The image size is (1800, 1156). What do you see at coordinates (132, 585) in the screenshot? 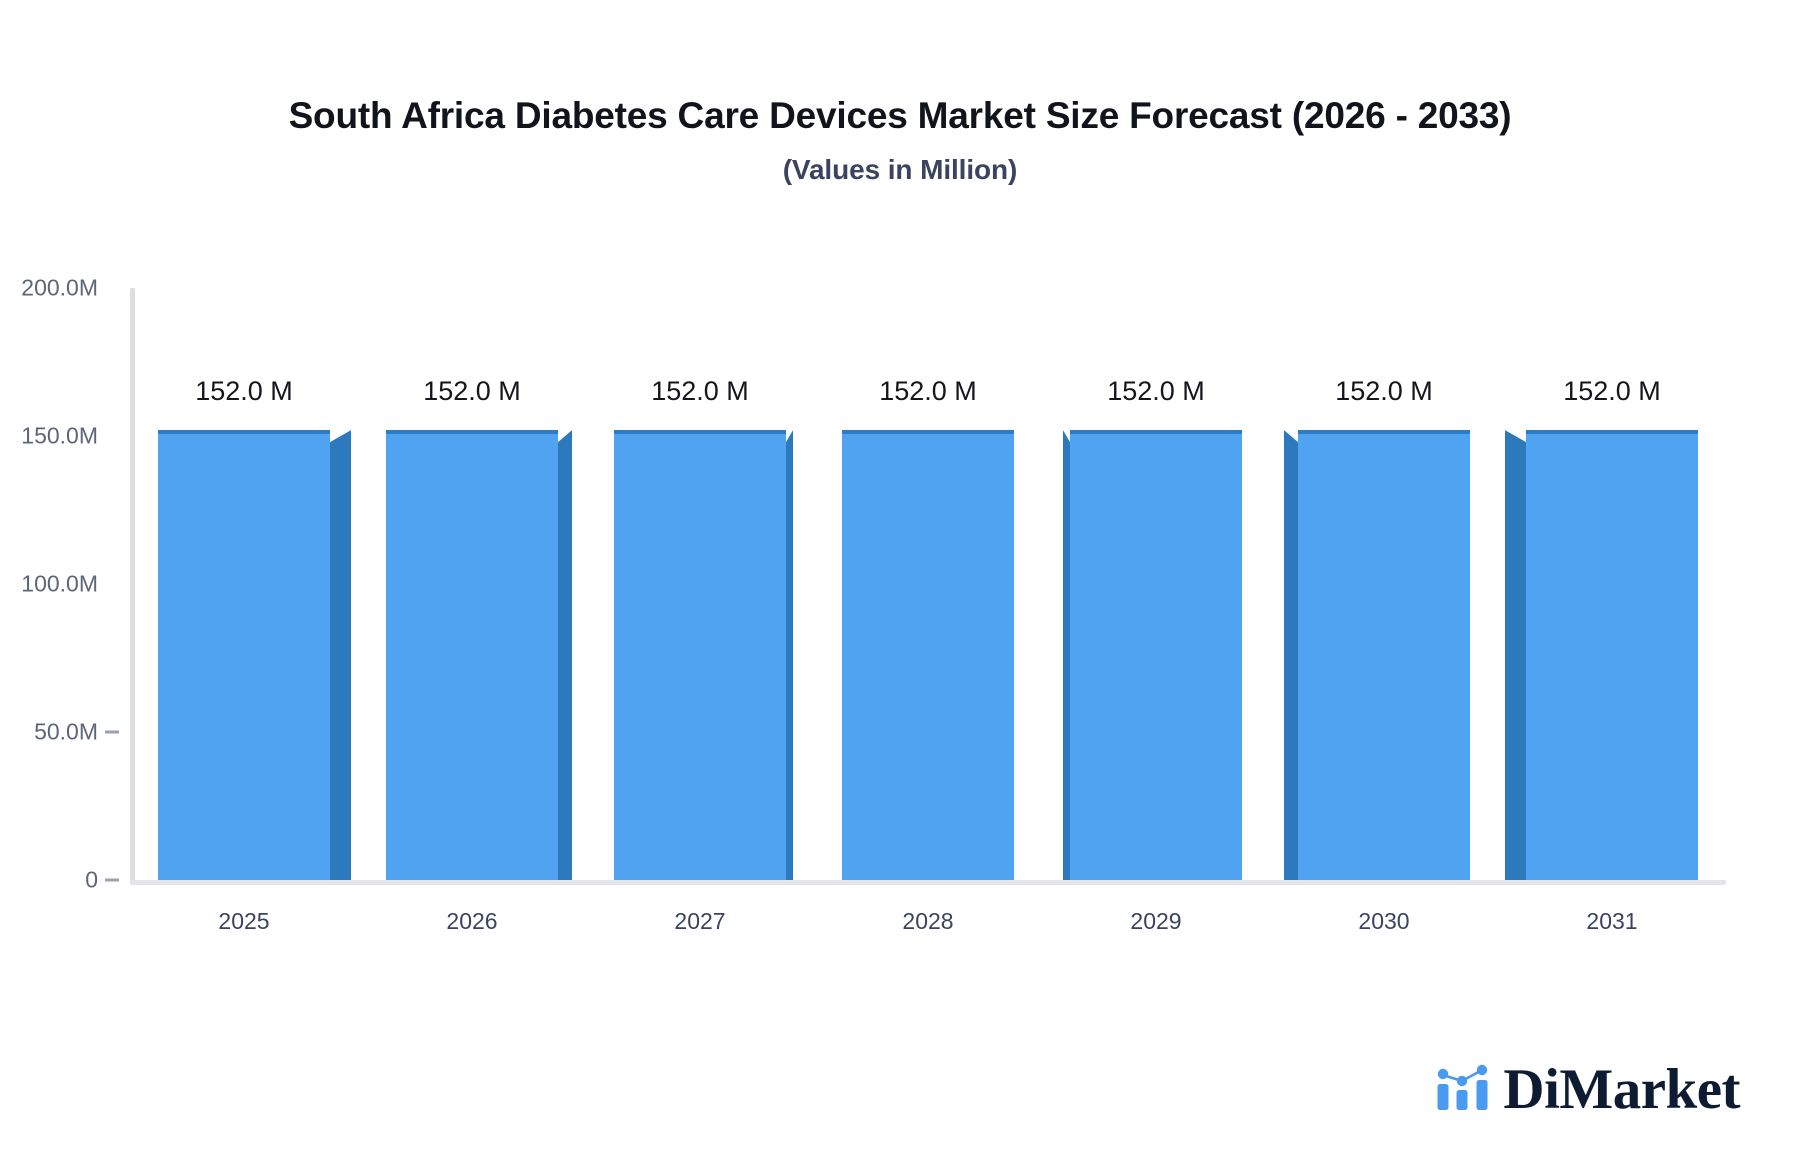
I see `y-axis-line` at bounding box center [132, 585].